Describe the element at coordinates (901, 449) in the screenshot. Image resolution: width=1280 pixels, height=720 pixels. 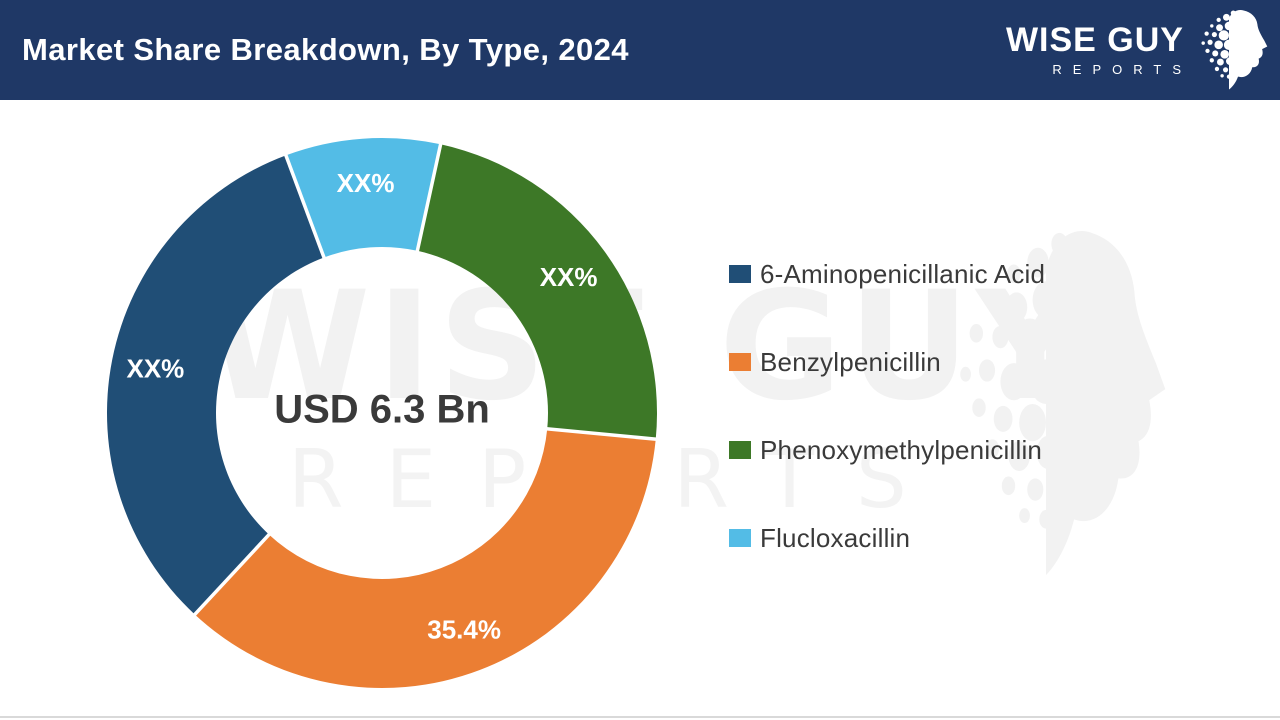
I see `legend-label: Phenoxymethylpenicillin` at that location.